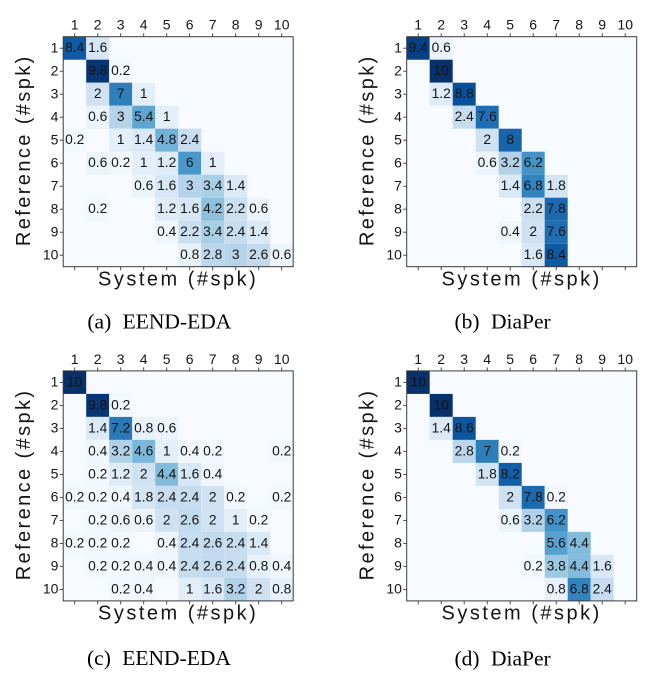  I want to click on svg-text: 9.4, so click(419, 47).